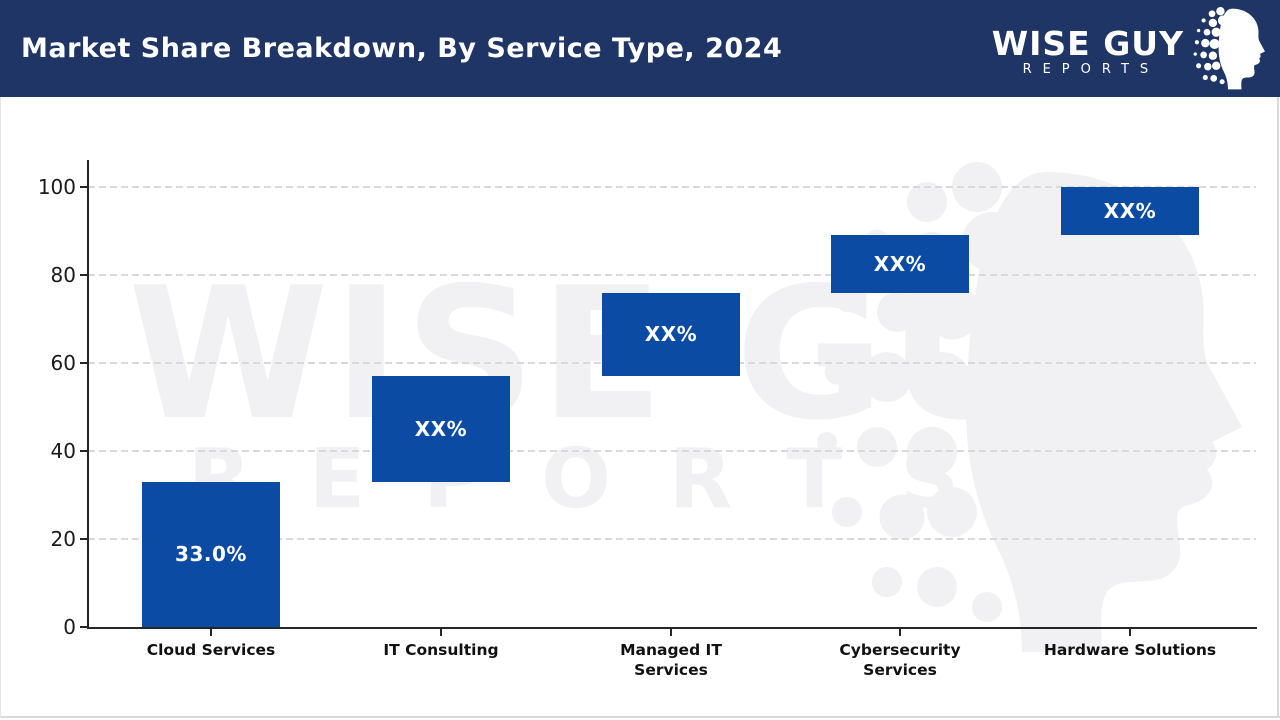 The width and height of the screenshot is (1280, 720). Describe the element at coordinates (900, 660) in the screenshot. I see `x-tick-label: Cybersecurity Services` at that location.